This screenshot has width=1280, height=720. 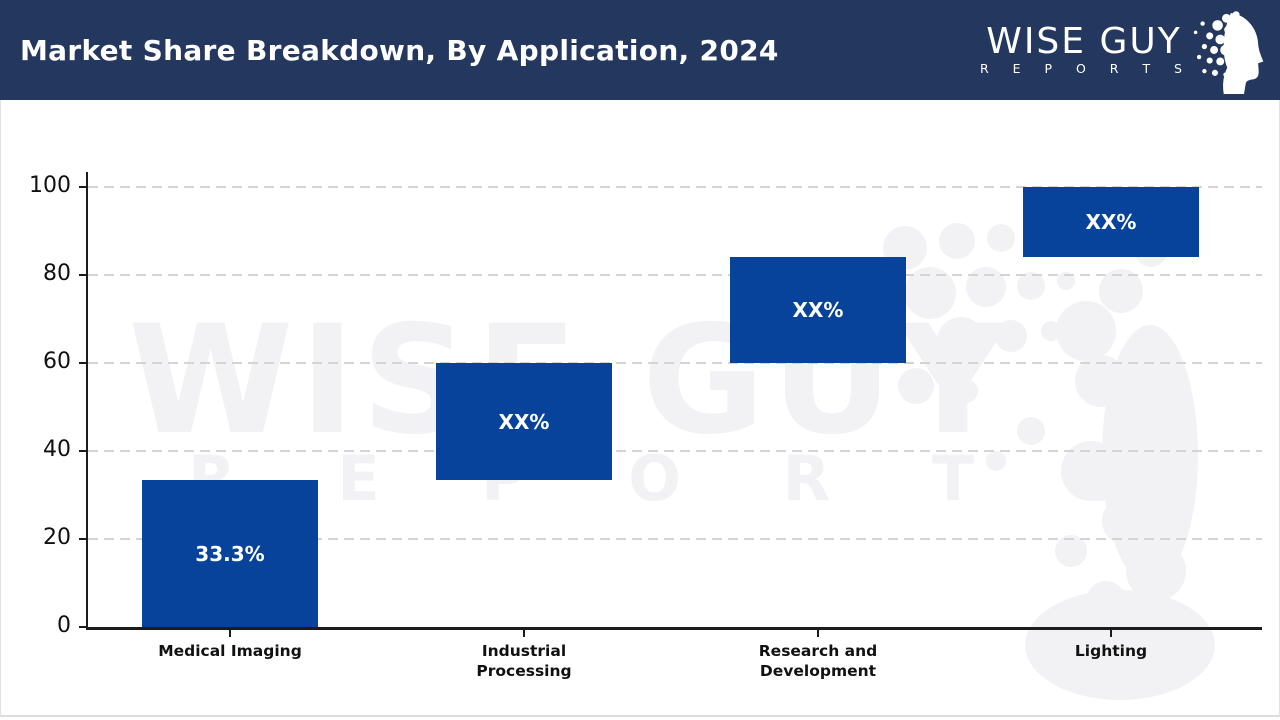 What do you see at coordinates (1111, 651) in the screenshot?
I see `x-axis-label-lighting: Lighting` at bounding box center [1111, 651].